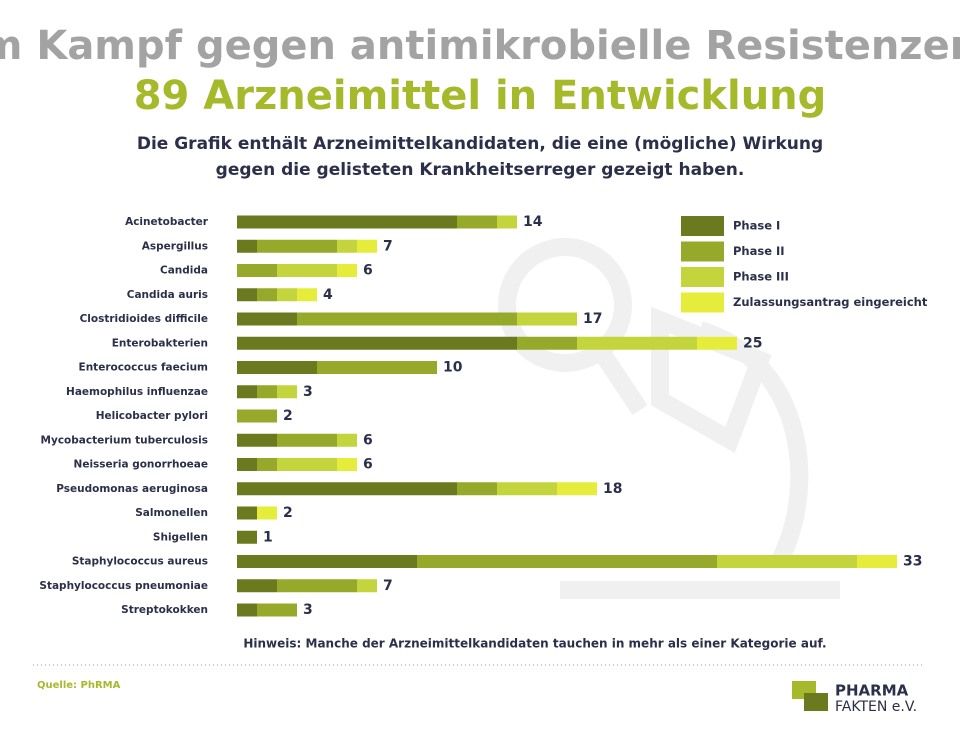 This screenshot has width=960, height=737. I want to click on category-label: Acinetobacter, so click(167, 222).